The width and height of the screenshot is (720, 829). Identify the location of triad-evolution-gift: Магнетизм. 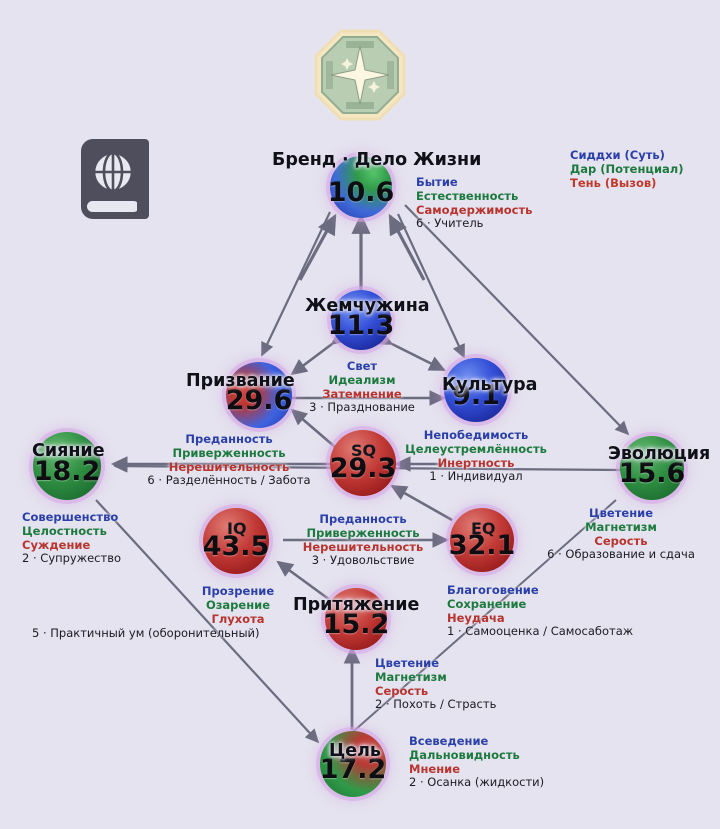
(621, 526).